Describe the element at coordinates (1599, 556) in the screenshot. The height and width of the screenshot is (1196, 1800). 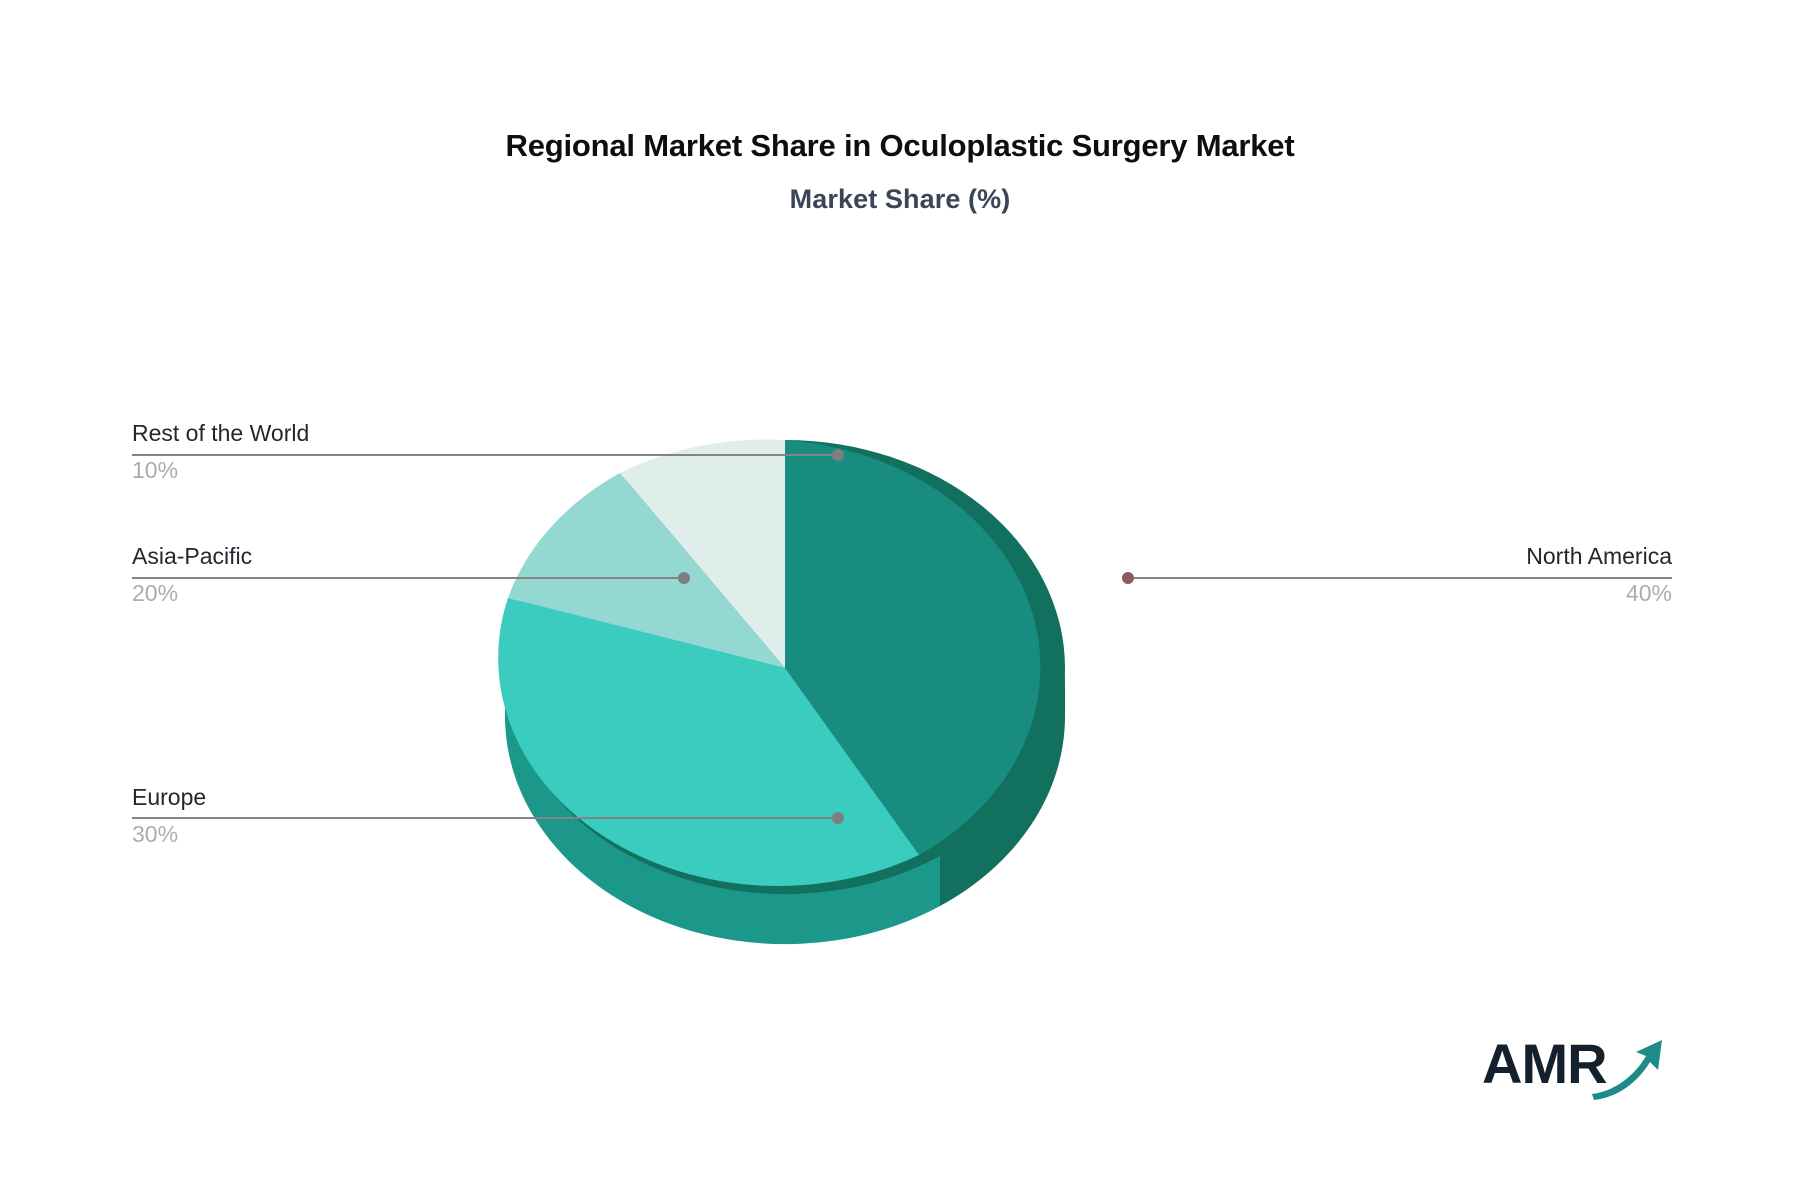
I see `callout-label-north-america: North America` at that location.